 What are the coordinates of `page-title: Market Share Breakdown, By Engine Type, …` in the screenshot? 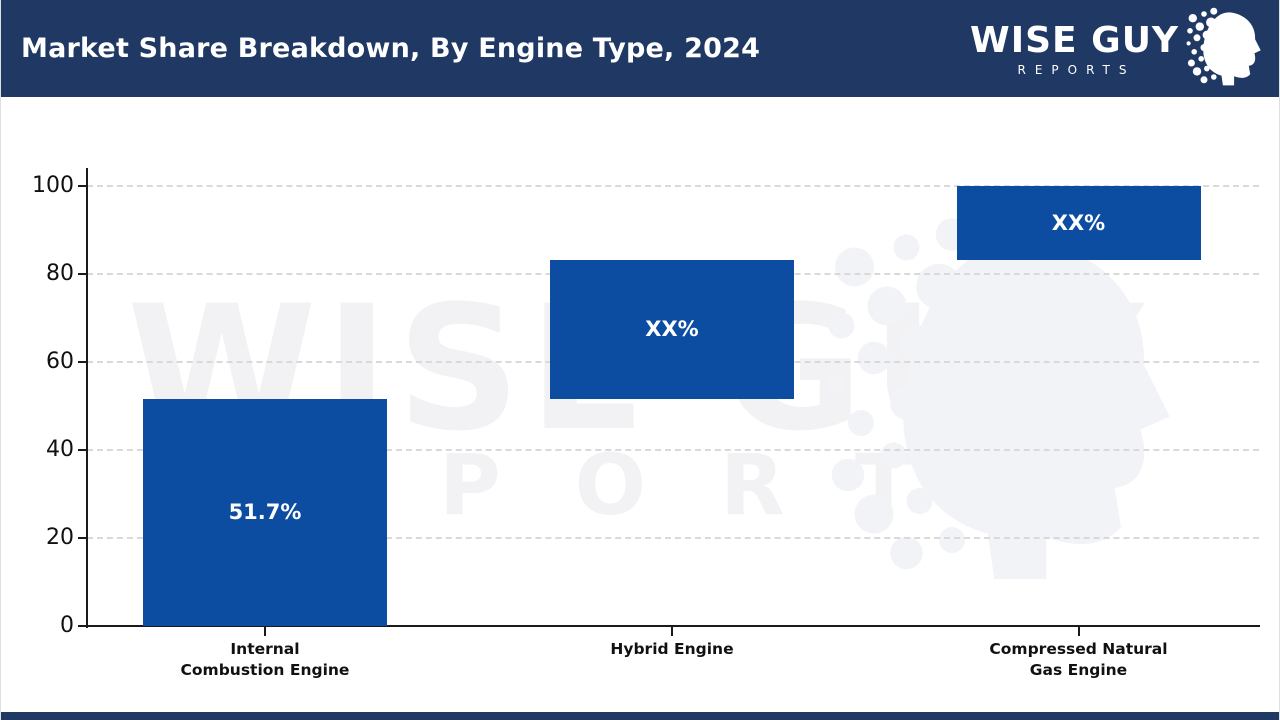 It's located at (391, 48).